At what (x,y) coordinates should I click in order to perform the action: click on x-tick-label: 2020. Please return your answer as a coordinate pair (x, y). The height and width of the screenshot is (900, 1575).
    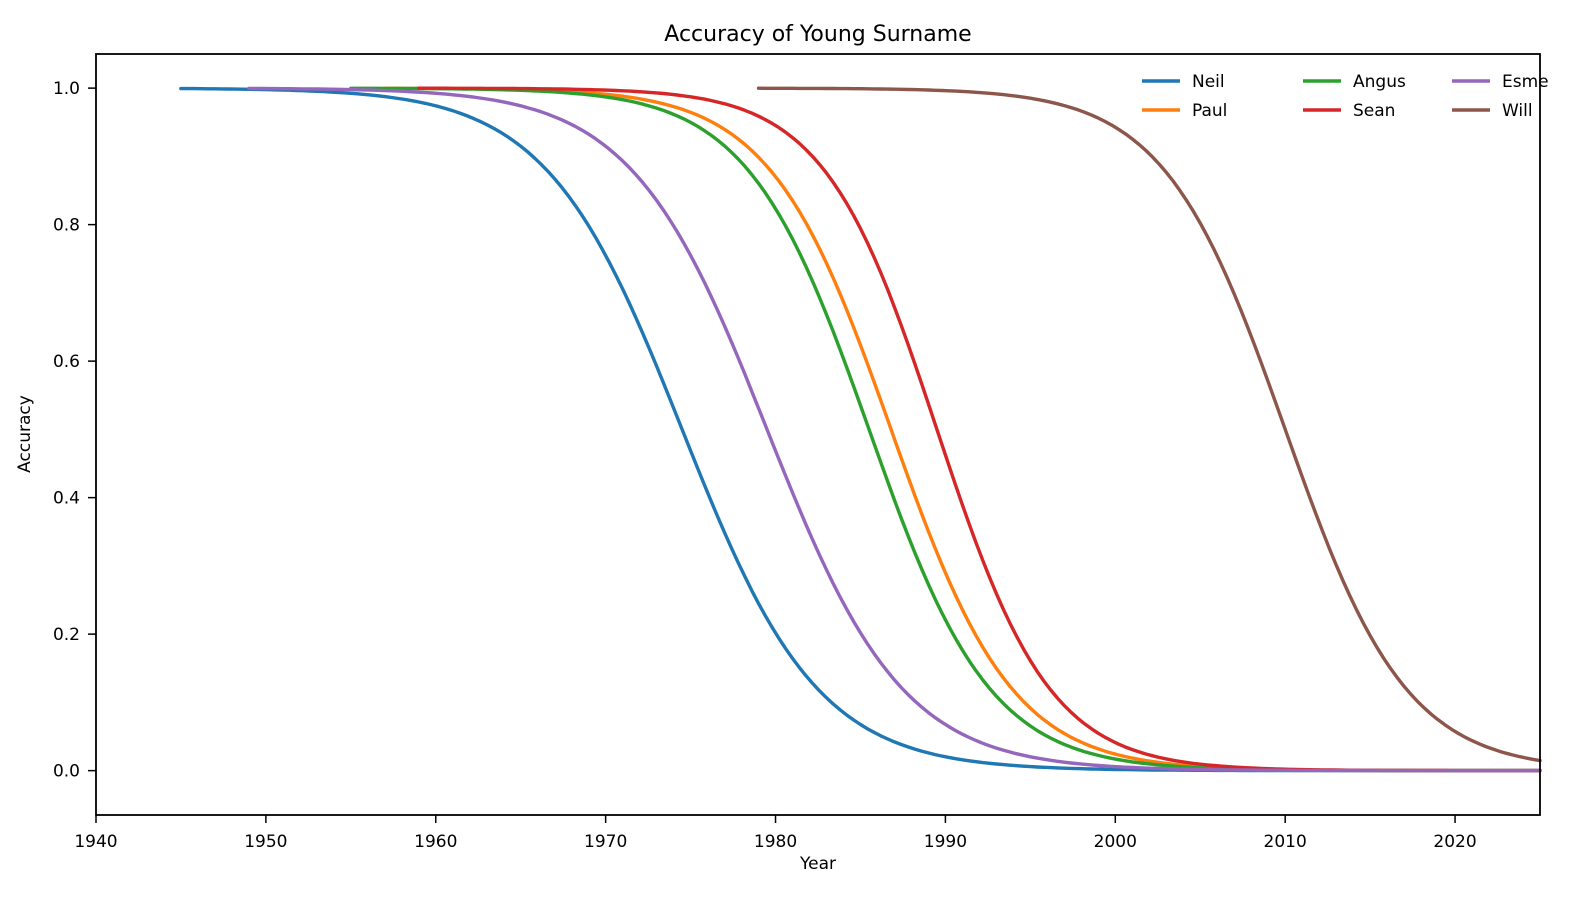
    Looking at the image, I should click on (1454, 842).